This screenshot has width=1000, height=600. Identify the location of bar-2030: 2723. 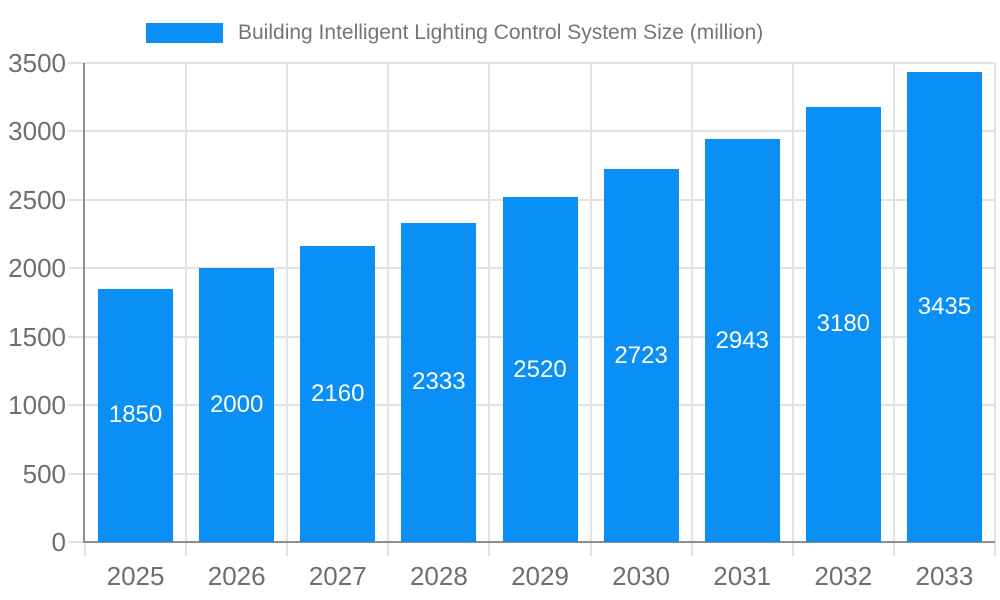
(641, 355).